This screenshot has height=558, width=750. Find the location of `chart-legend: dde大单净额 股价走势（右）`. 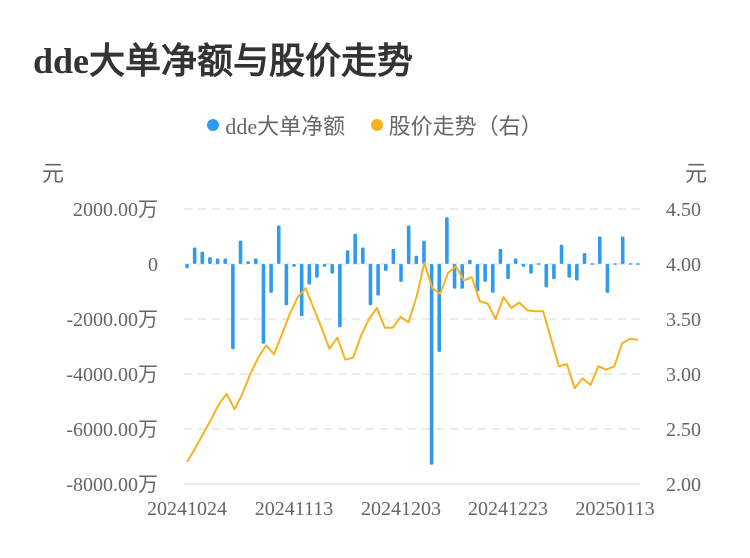

chart-legend: dde大单净额 股价走势（右） is located at coordinates (375, 125).